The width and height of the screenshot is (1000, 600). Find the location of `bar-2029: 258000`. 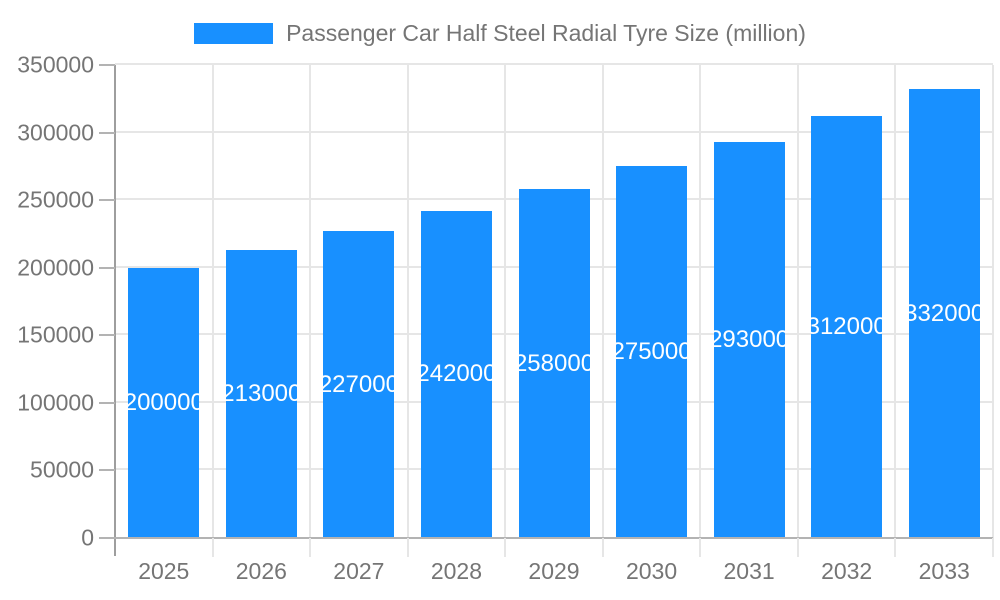

bar-2029: 258000 is located at coordinates (554, 363).